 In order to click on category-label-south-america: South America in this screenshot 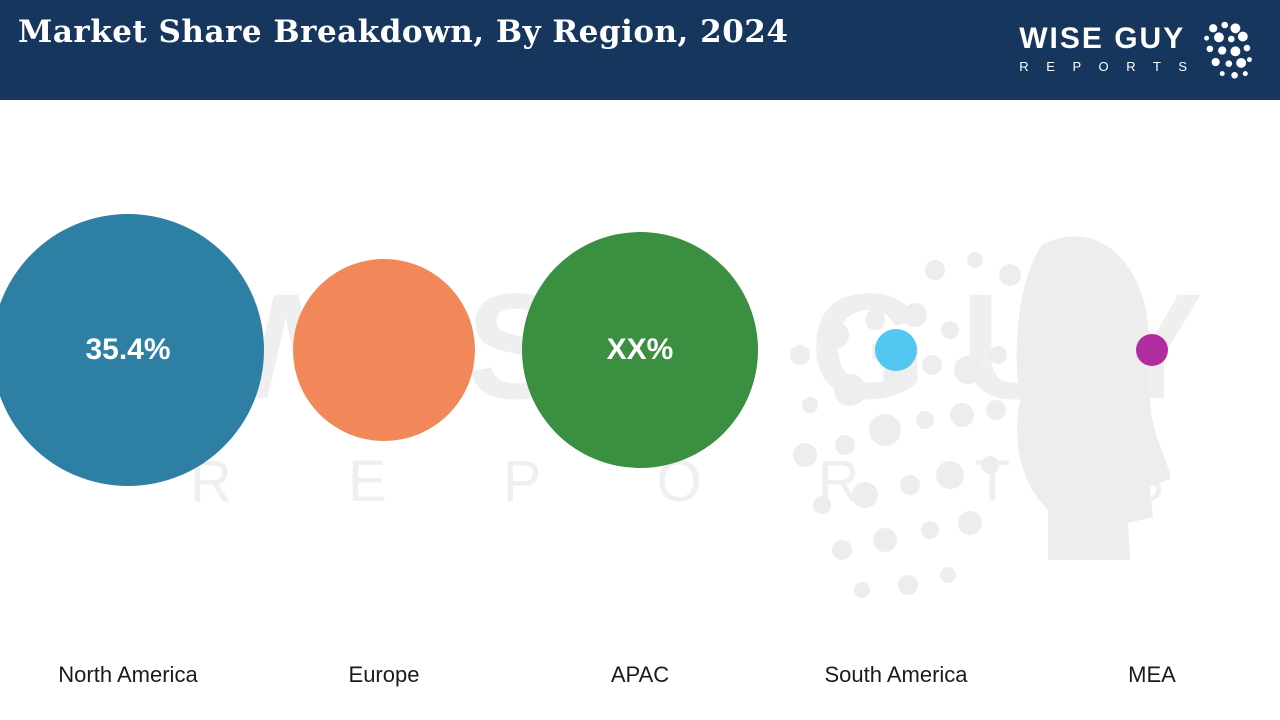, I will do `click(896, 674)`.